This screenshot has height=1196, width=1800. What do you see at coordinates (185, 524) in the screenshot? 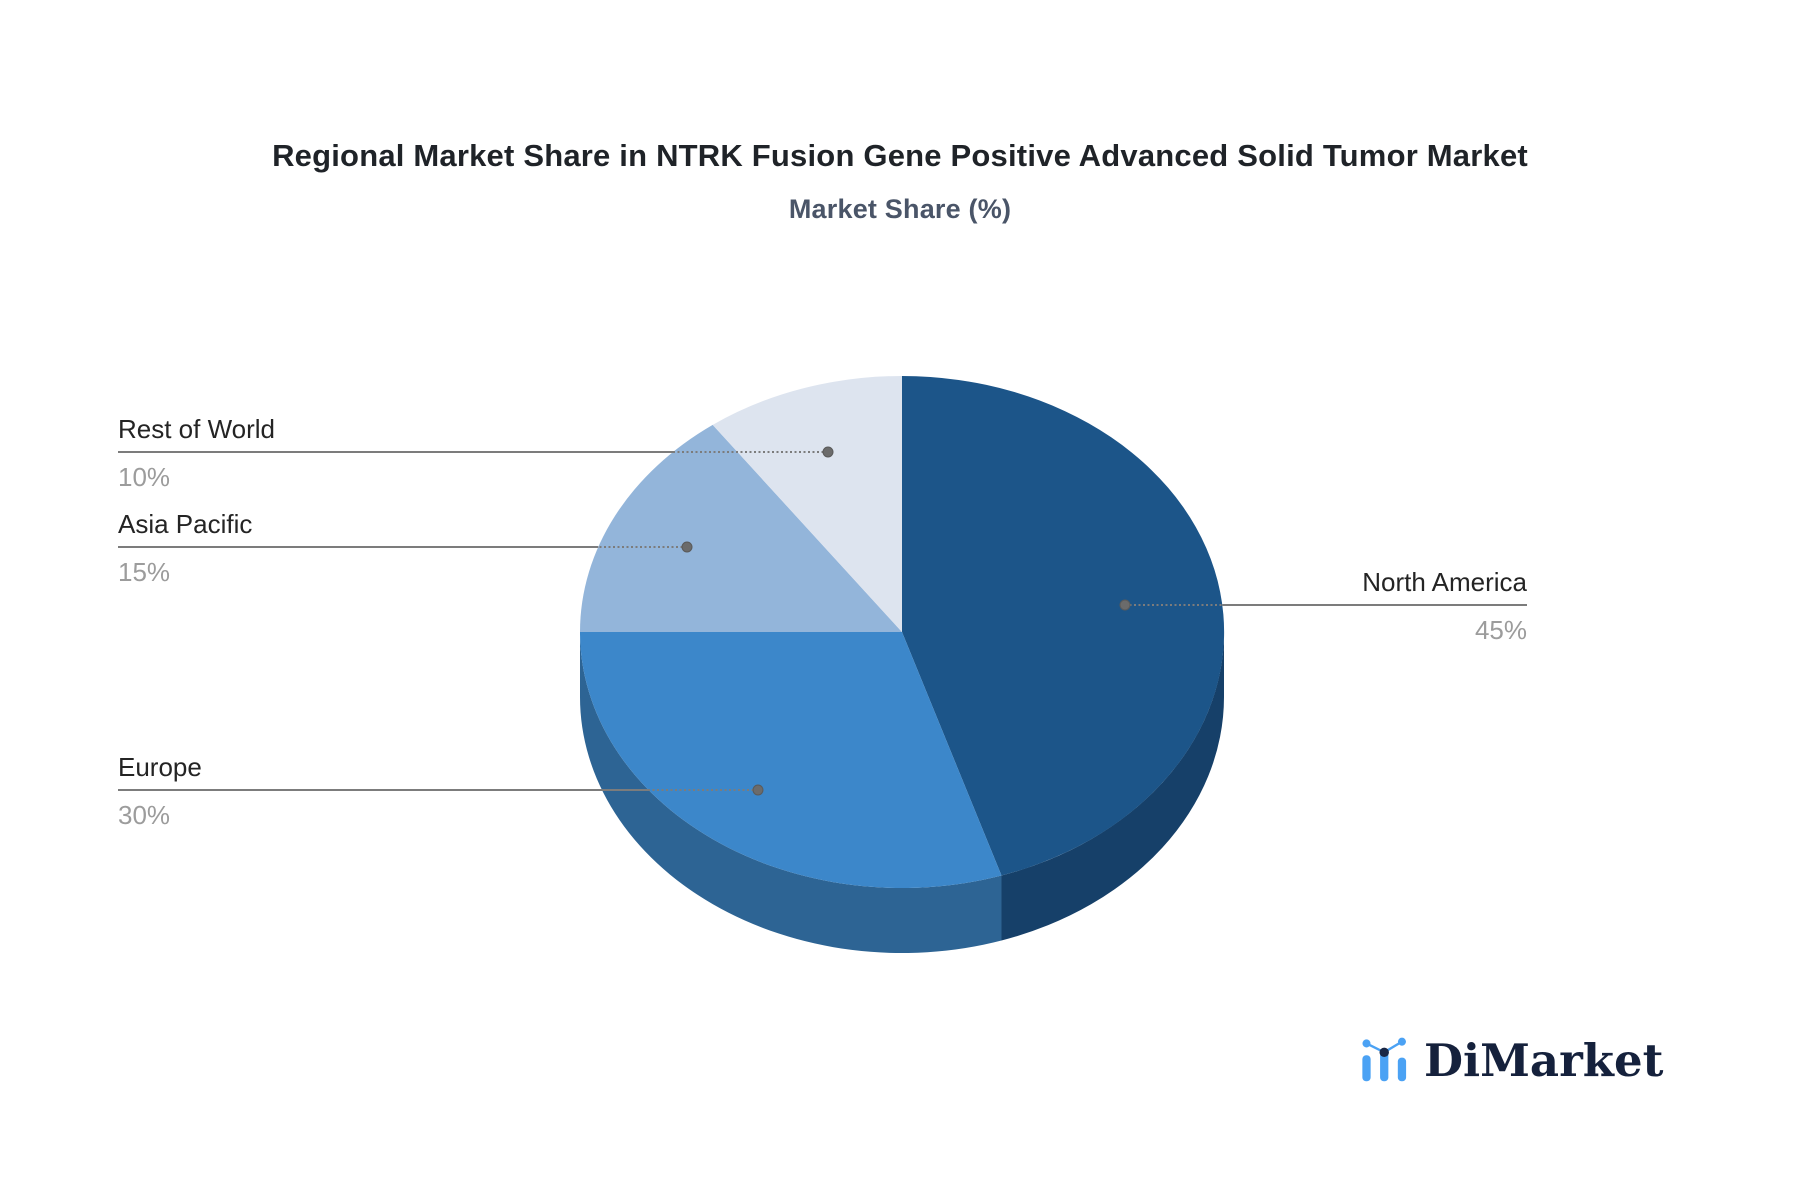
I see `slice-name: Asia Pacific` at bounding box center [185, 524].